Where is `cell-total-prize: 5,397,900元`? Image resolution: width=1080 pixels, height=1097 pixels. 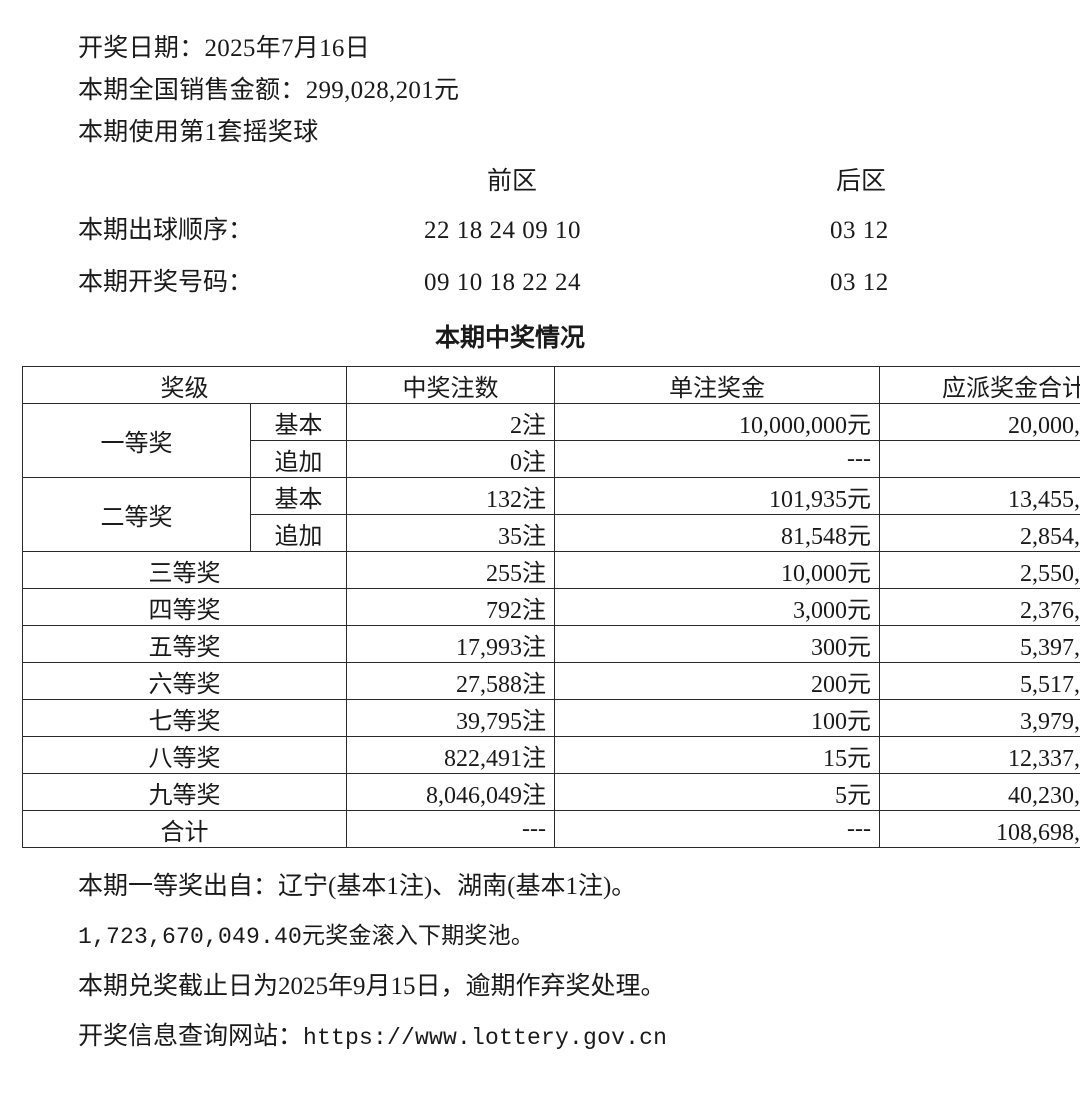
cell-total-prize: 5,397,900元 is located at coordinates (979, 644).